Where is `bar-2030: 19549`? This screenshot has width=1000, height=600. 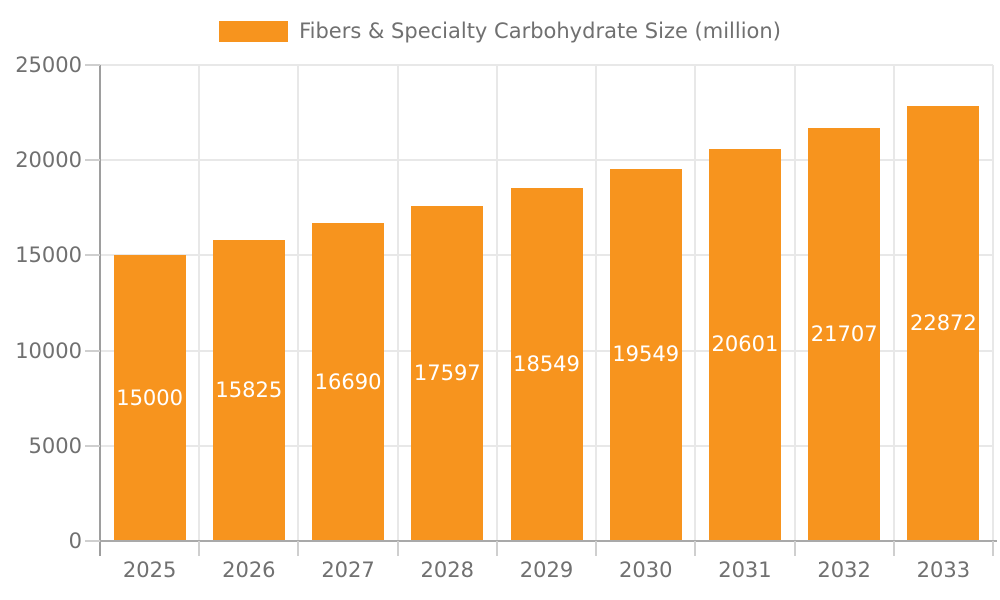
bar-2030: 19549 is located at coordinates (645, 354).